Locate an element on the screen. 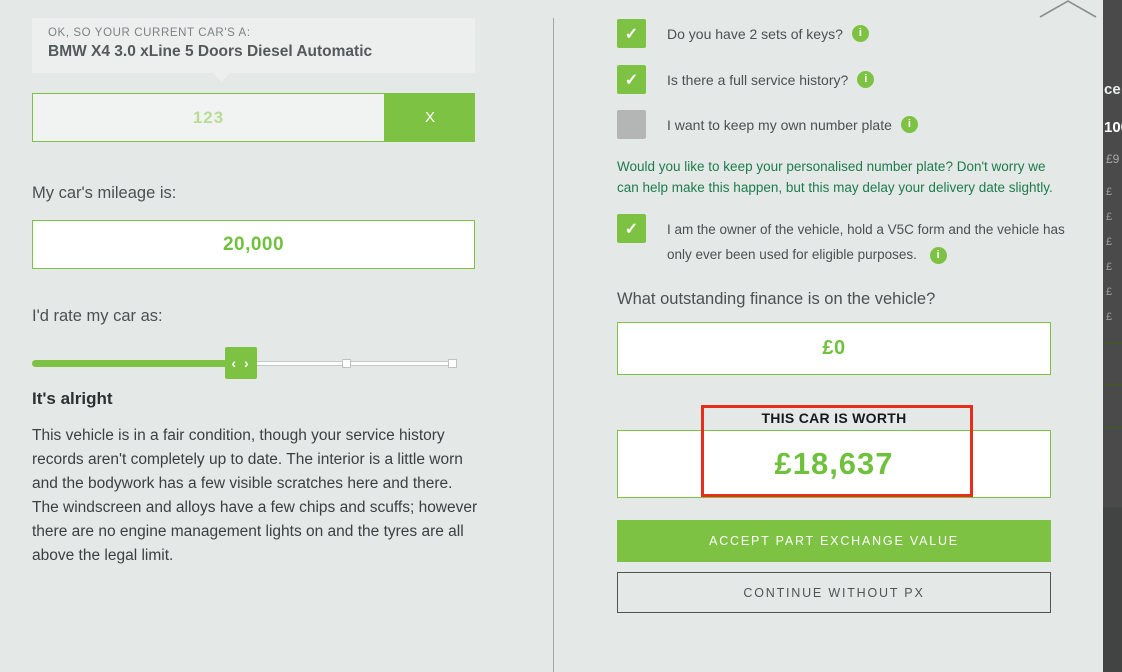  valuation-box: £18,637 is located at coordinates (834, 464).